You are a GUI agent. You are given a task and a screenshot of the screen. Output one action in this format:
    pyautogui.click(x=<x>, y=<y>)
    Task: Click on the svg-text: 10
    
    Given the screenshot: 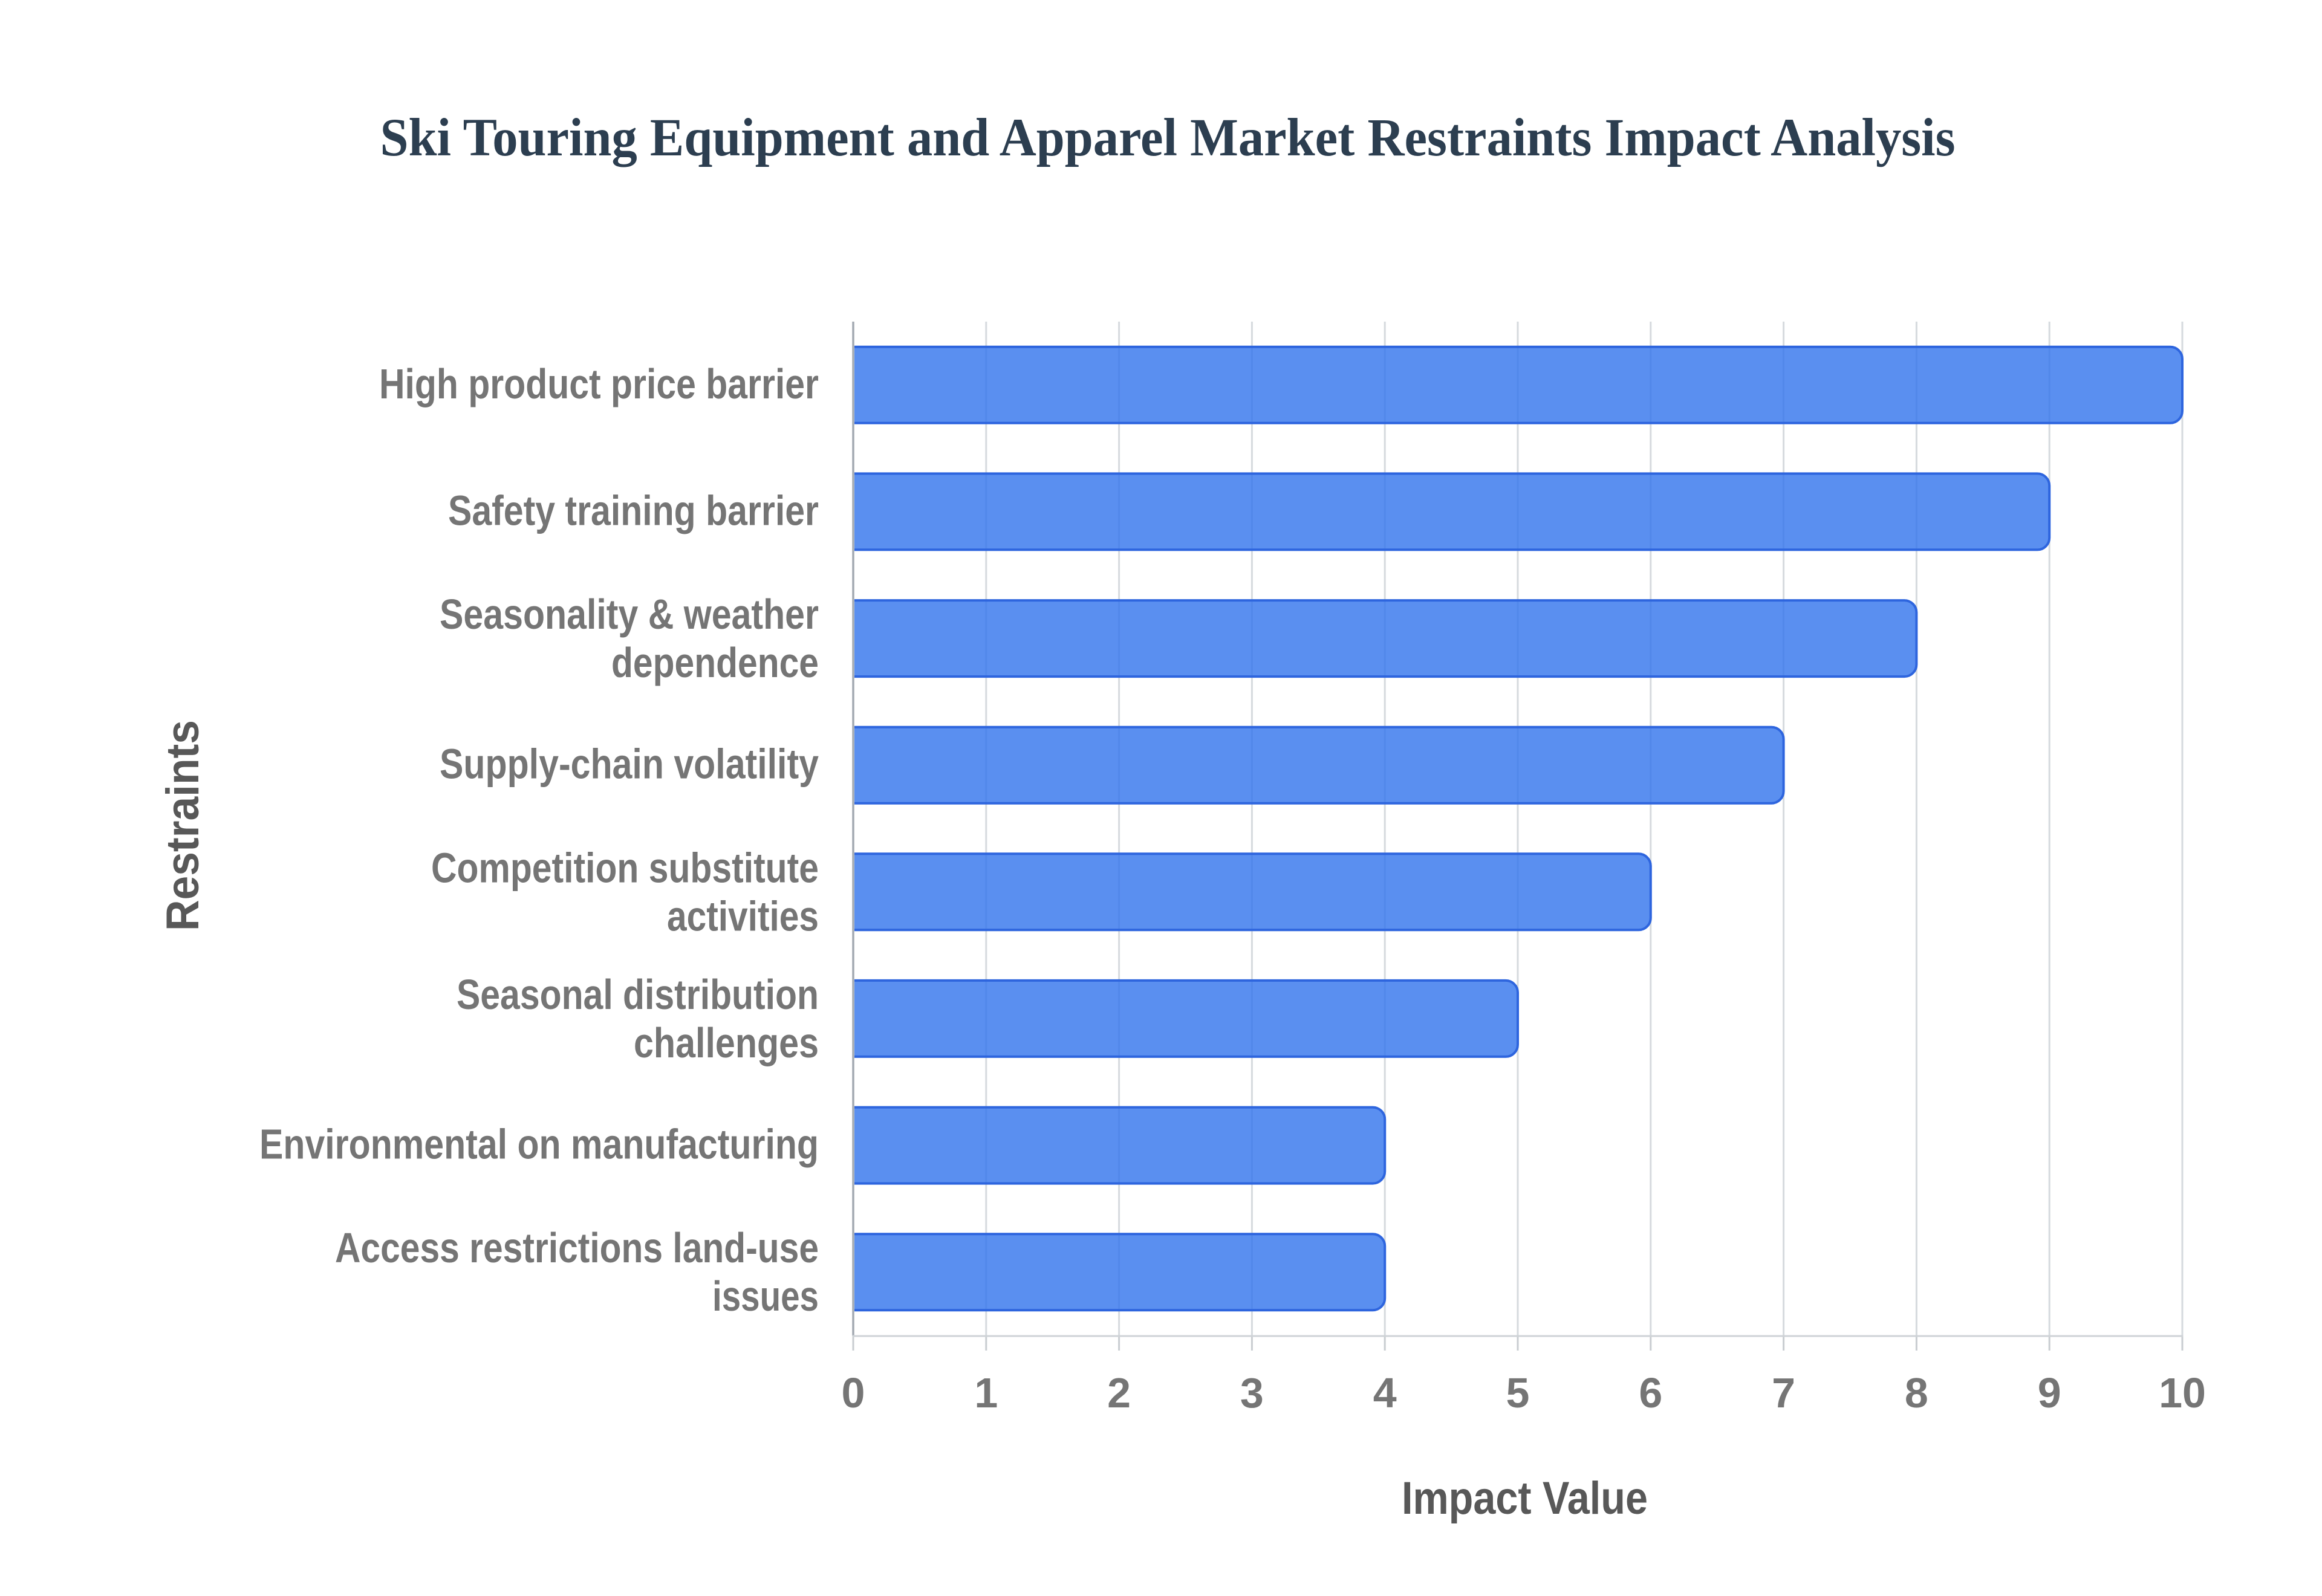 What is the action you would take?
    pyautogui.click(x=2182, y=1392)
    